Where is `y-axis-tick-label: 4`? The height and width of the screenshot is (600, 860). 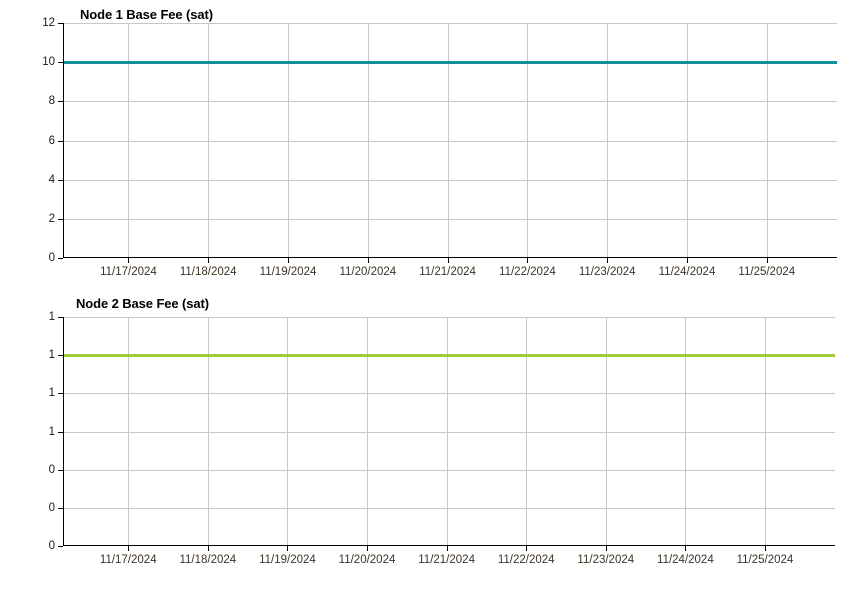 y-axis-tick-label: 4 is located at coordinates (51, 179).